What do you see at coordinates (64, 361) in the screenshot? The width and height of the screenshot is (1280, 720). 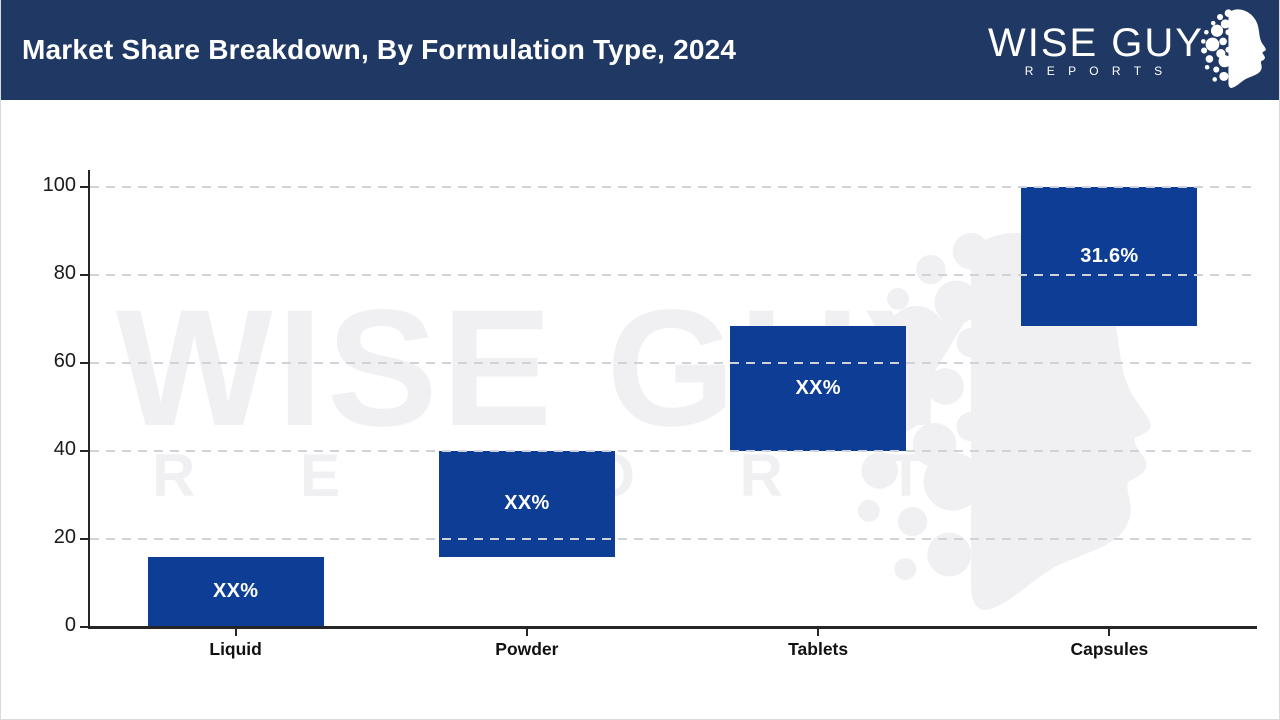 I see `y-axis-tick-label: 60` at bounding box center [64, 361].